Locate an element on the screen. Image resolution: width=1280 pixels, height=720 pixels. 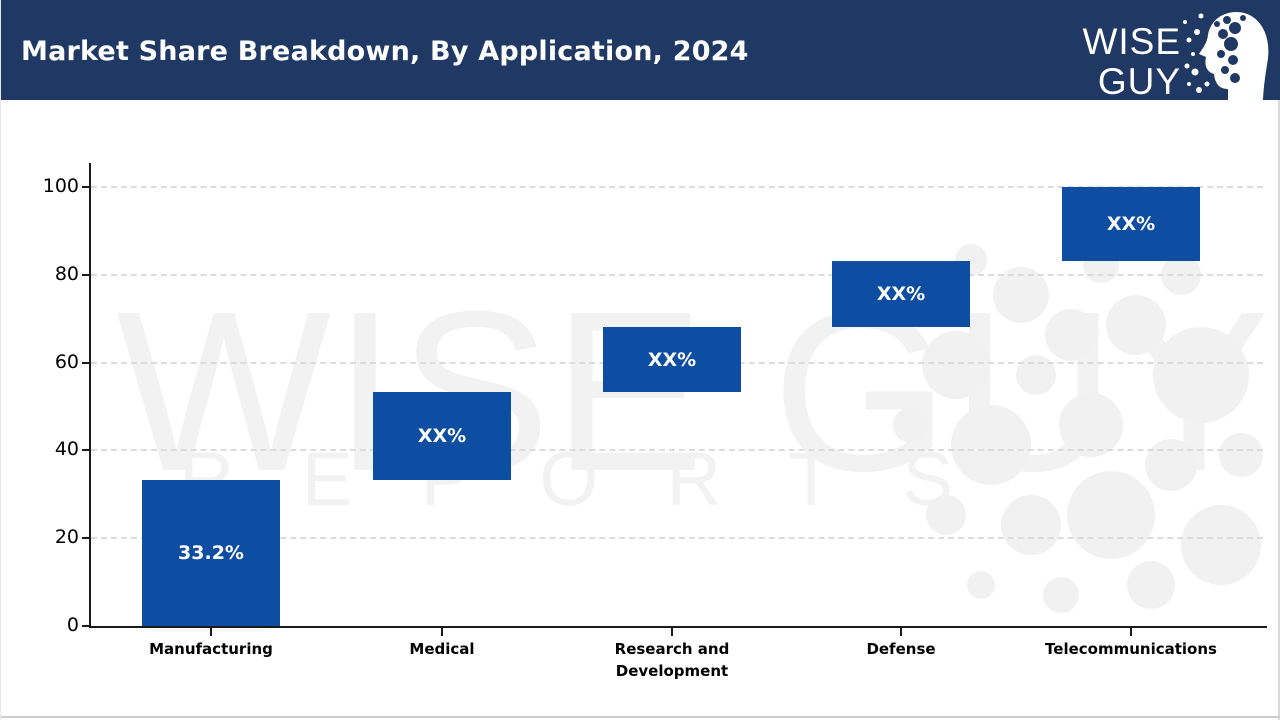
logo-reports-text: REPORTS is located at coordinates (1108, 114).